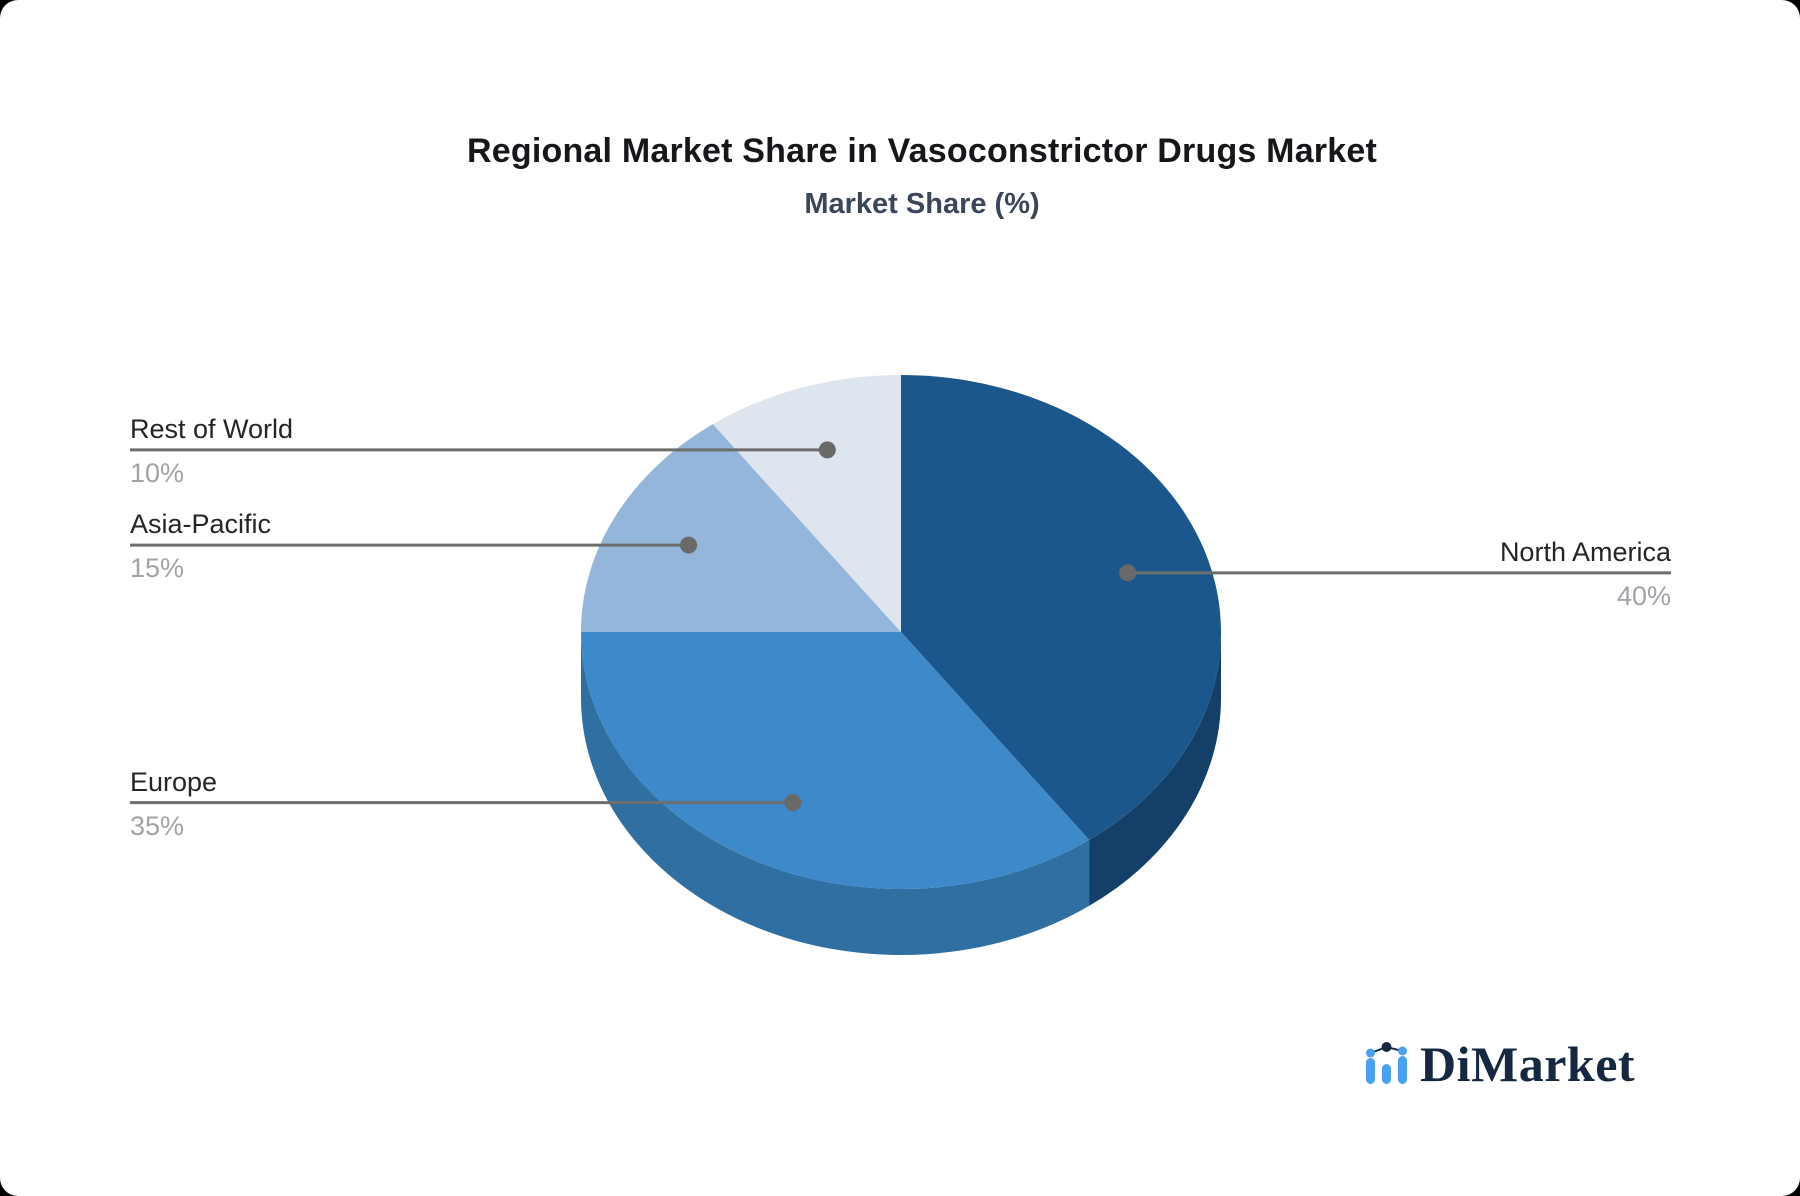  What do you see at coordinates (1061, 607) in the screenshot?
I see `pie-slice-north-america` at bounding box center [1061, 607].